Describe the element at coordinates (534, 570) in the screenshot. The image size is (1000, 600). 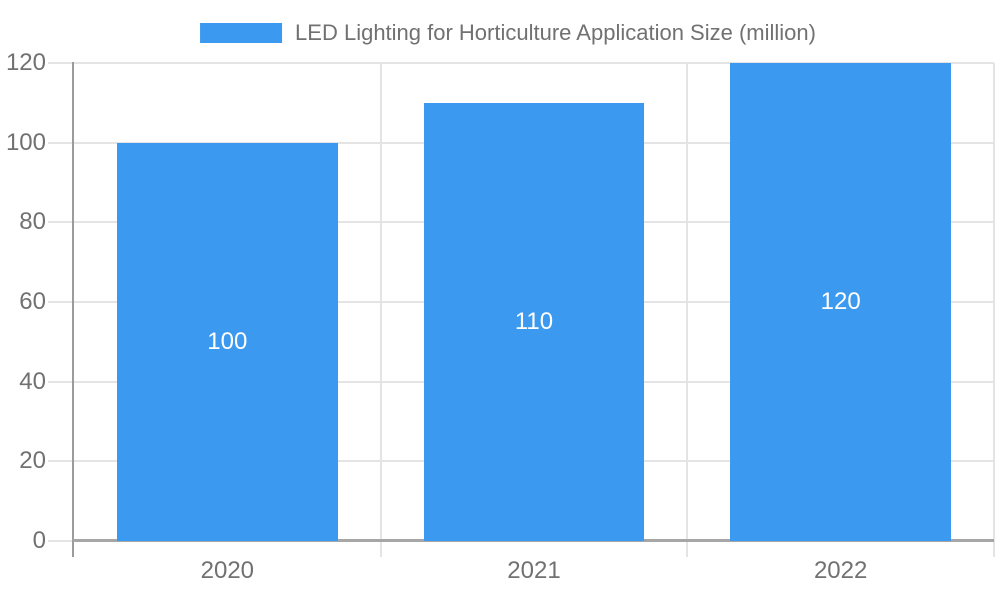
I see `x-tick-label: 2021` at that location.